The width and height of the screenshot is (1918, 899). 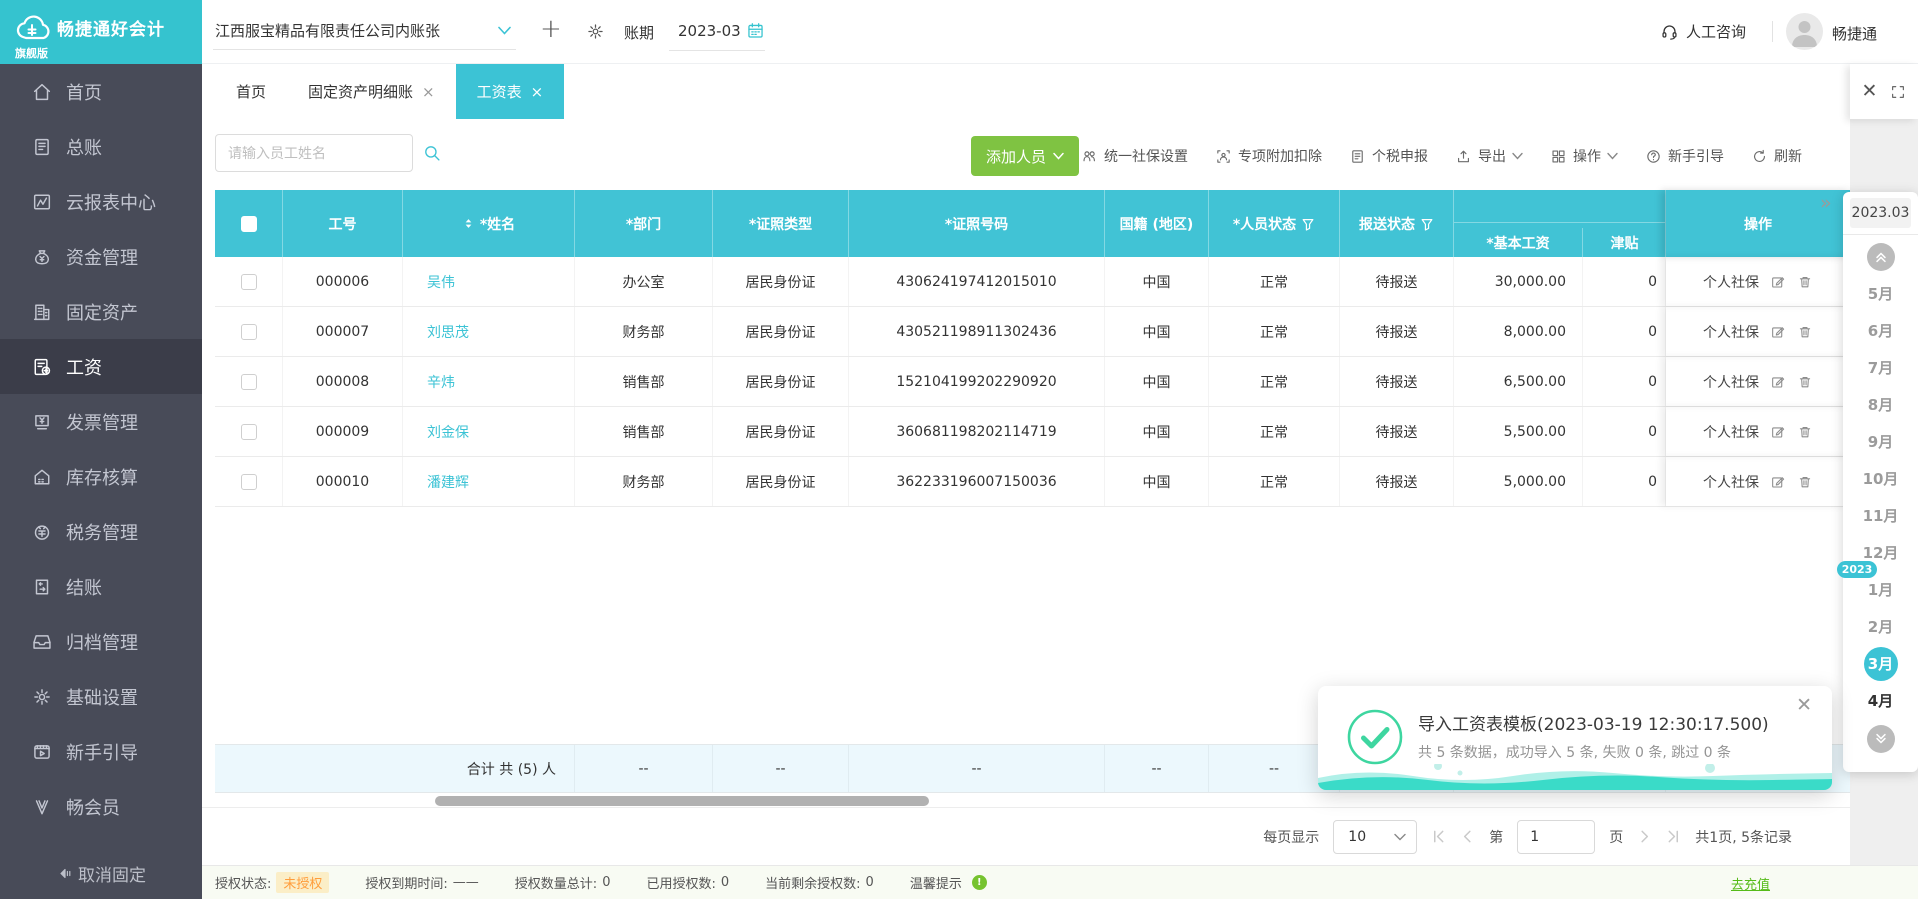 I want to click on unpin-sidebar-button: 取消固定, so click(x=101, y=873).